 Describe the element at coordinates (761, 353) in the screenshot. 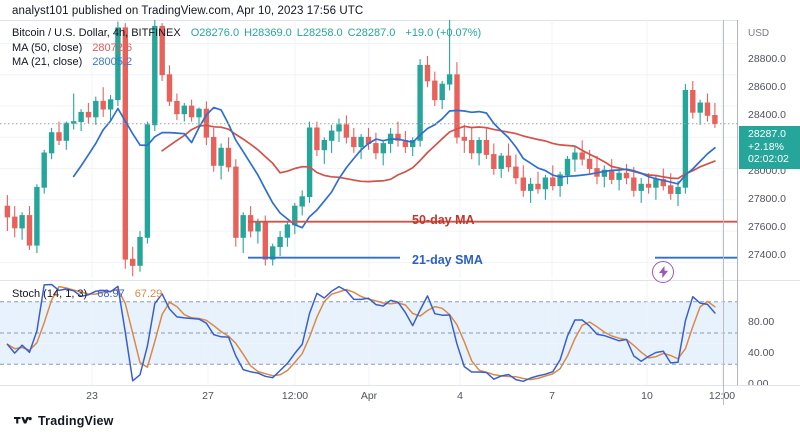

I see `stoch-tick-40: 40.00` at that location.